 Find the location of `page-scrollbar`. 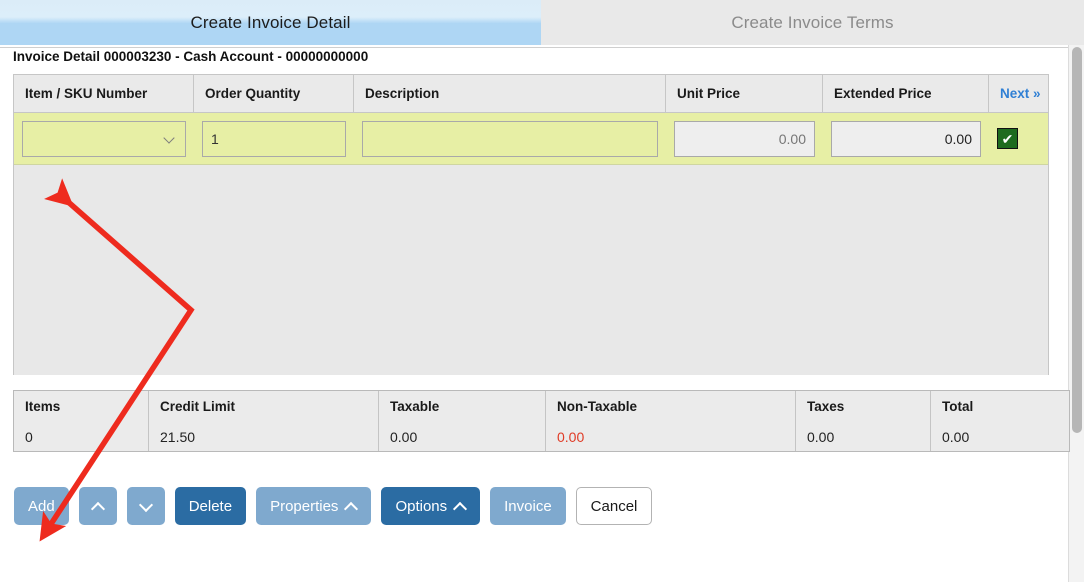

page-scrollbar is located at coordinates (1076, 313).